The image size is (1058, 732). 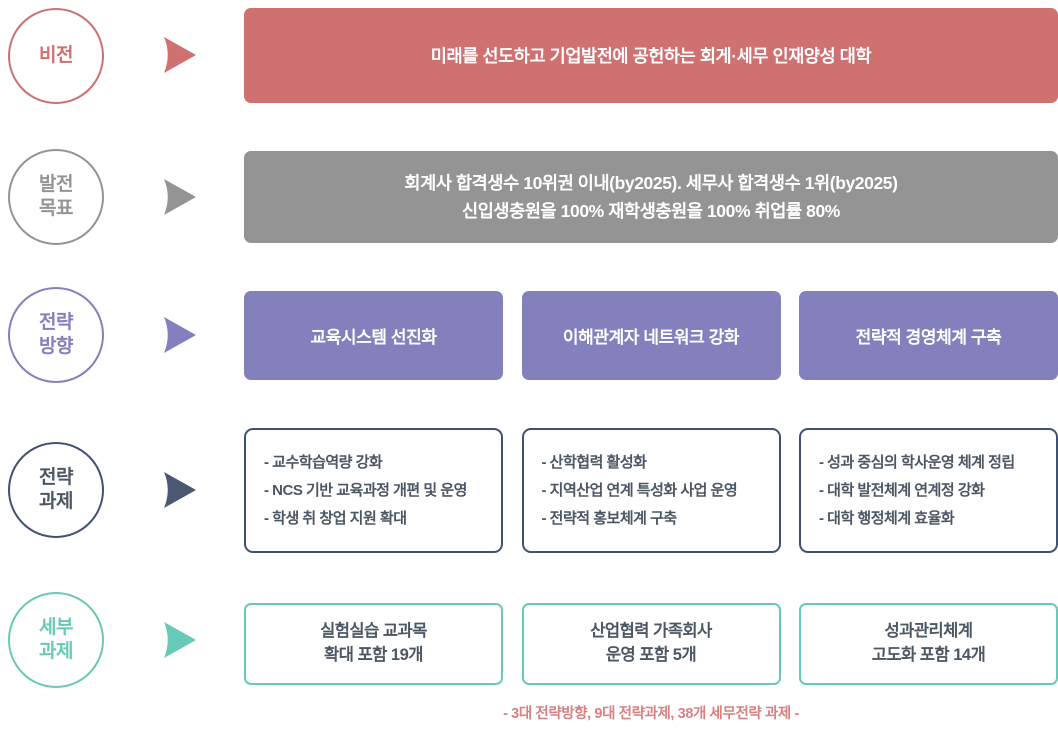 I want to click on row-label-circle-vision: 비전, so click(x=56, y=56).